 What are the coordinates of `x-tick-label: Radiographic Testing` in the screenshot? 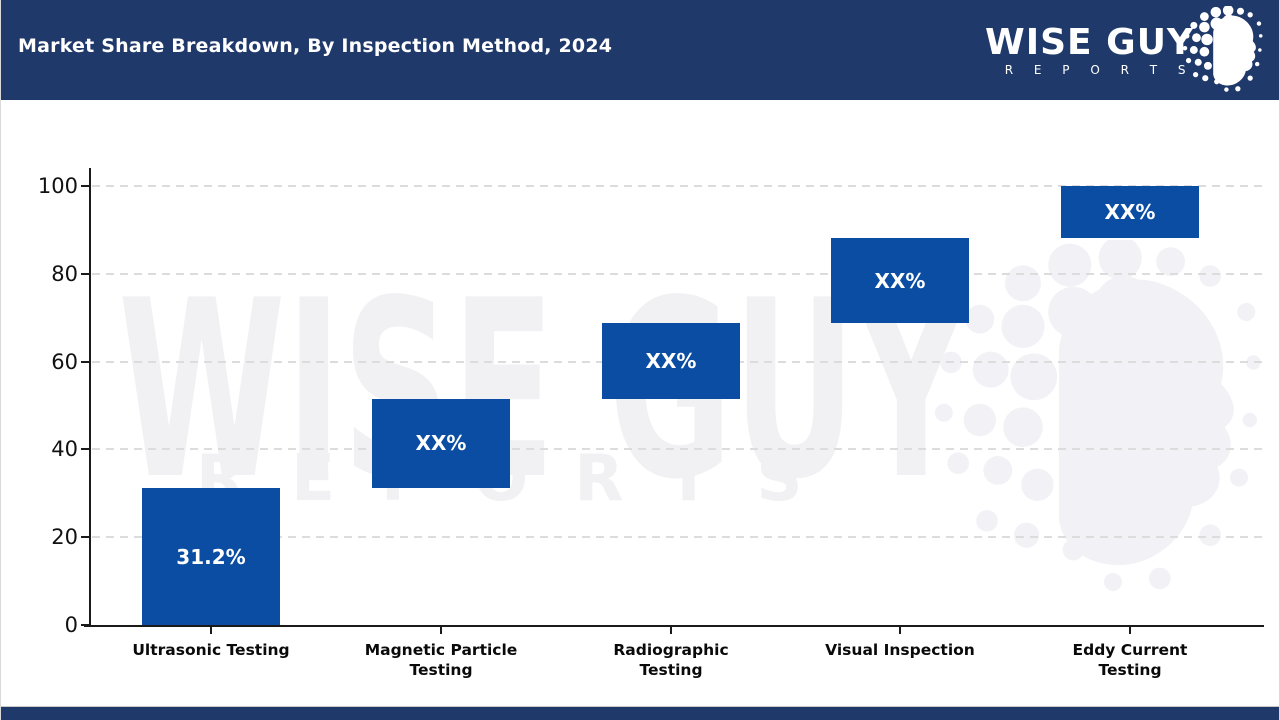 It's located at (671, 660).